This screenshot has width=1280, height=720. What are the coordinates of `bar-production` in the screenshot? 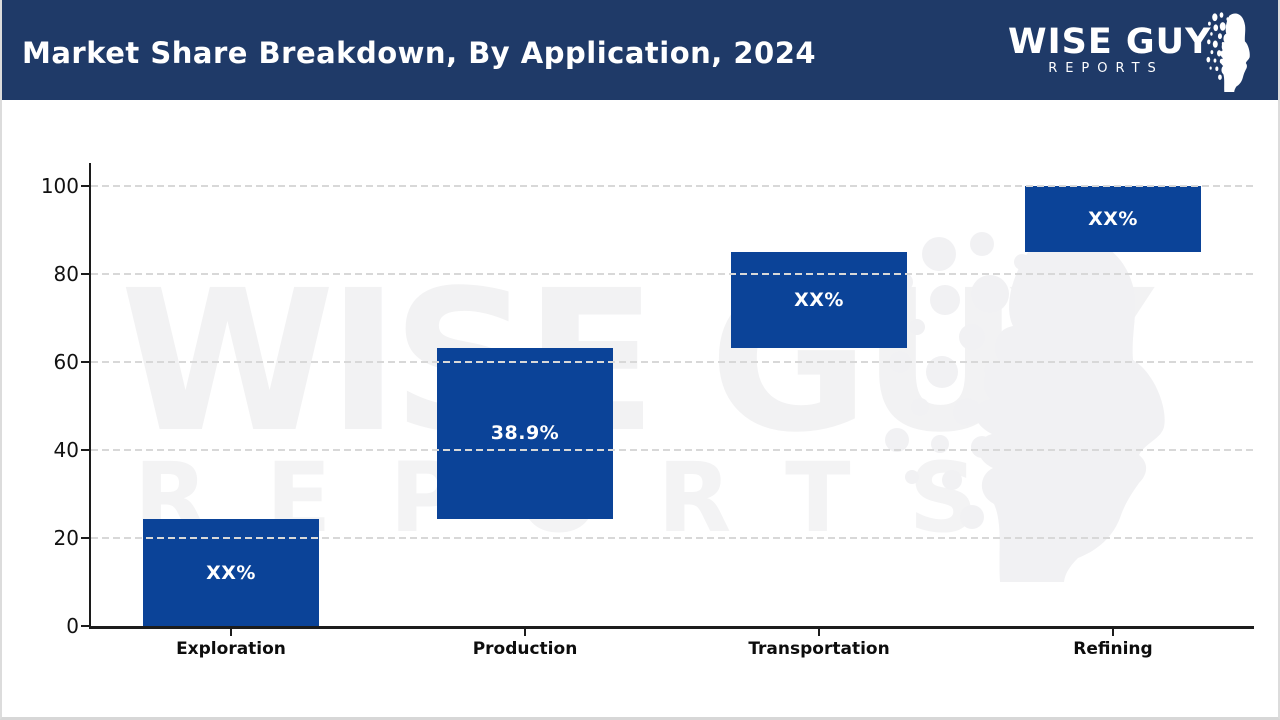 It's located at (525, 433).